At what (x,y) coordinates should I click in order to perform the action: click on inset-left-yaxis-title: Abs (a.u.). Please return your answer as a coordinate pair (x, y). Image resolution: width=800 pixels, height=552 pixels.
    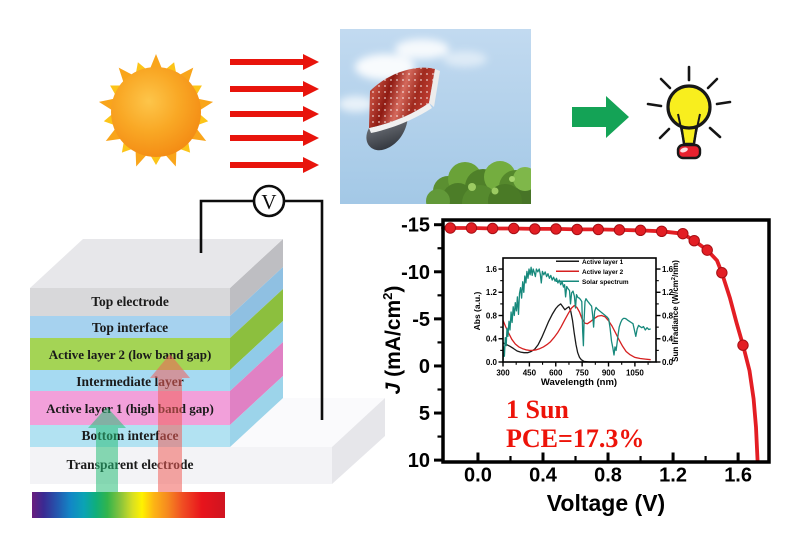
    Looking at the image, I should click on (477, 310).